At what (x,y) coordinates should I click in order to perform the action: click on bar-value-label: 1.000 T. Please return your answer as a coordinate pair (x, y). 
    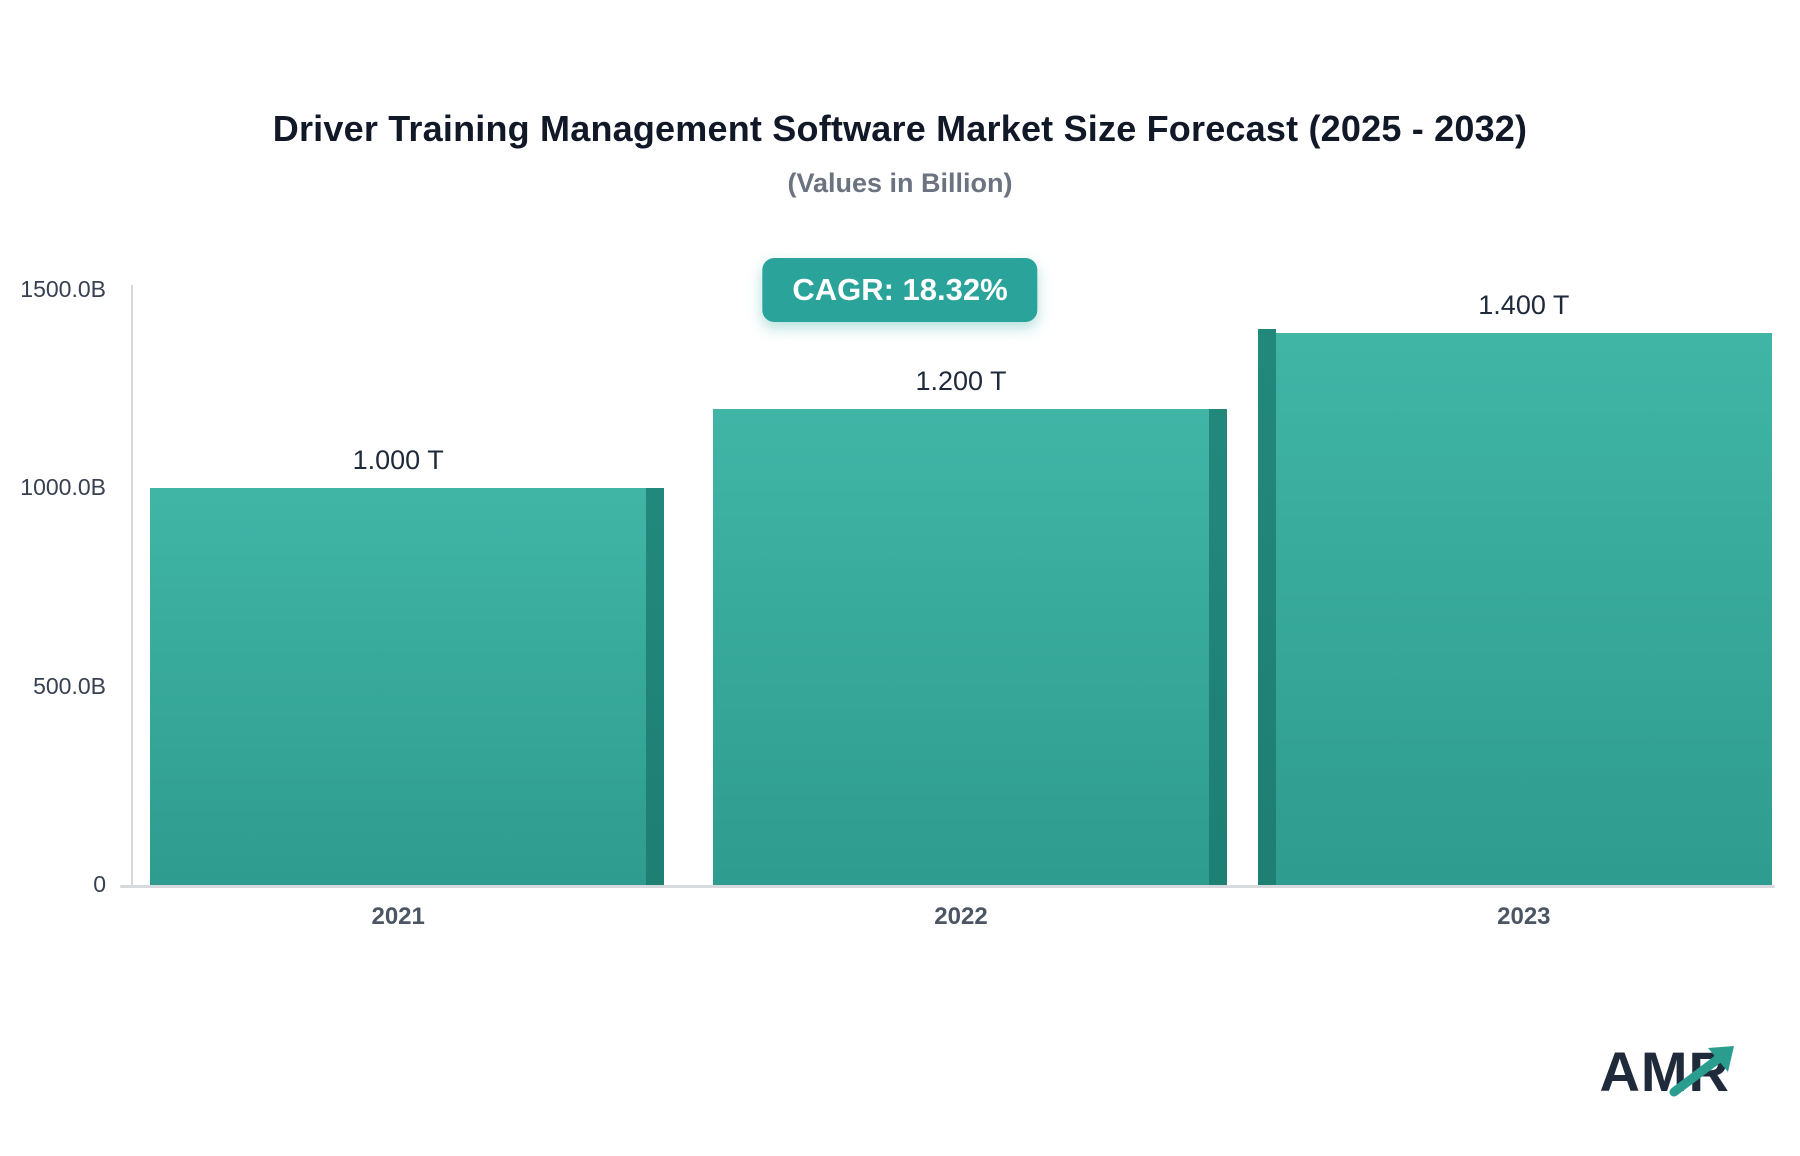
    Looking at the image, I should click on (398, 460).